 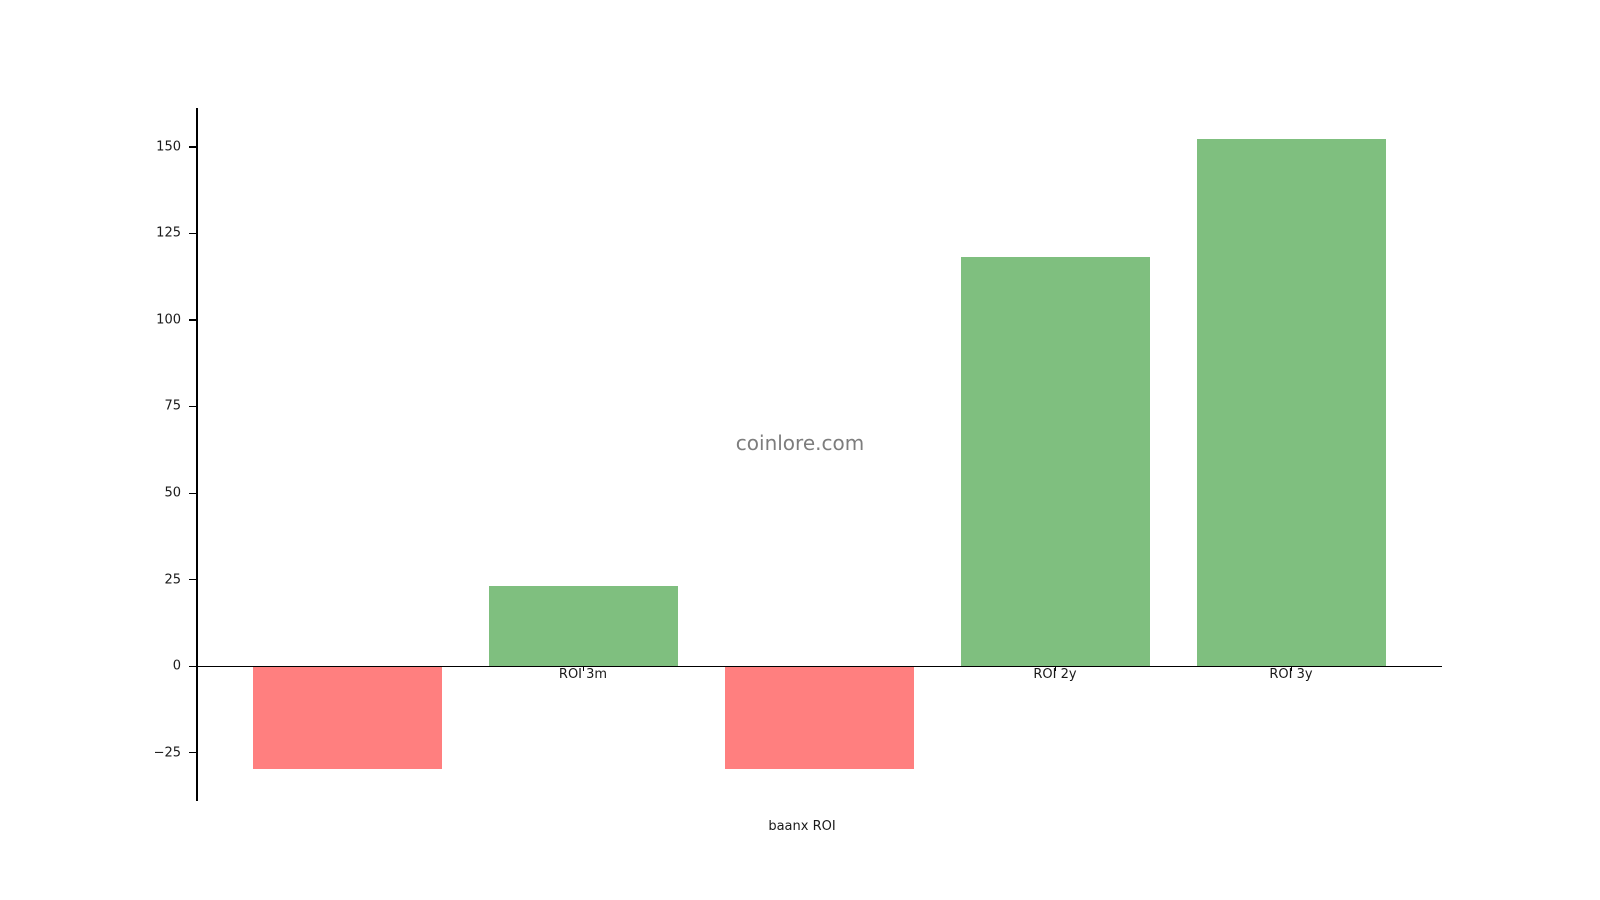 What do you see at coordinates (176, 666) in the screenshot?
I see `y-tick-label: 0` at bounding box center [176, 666].